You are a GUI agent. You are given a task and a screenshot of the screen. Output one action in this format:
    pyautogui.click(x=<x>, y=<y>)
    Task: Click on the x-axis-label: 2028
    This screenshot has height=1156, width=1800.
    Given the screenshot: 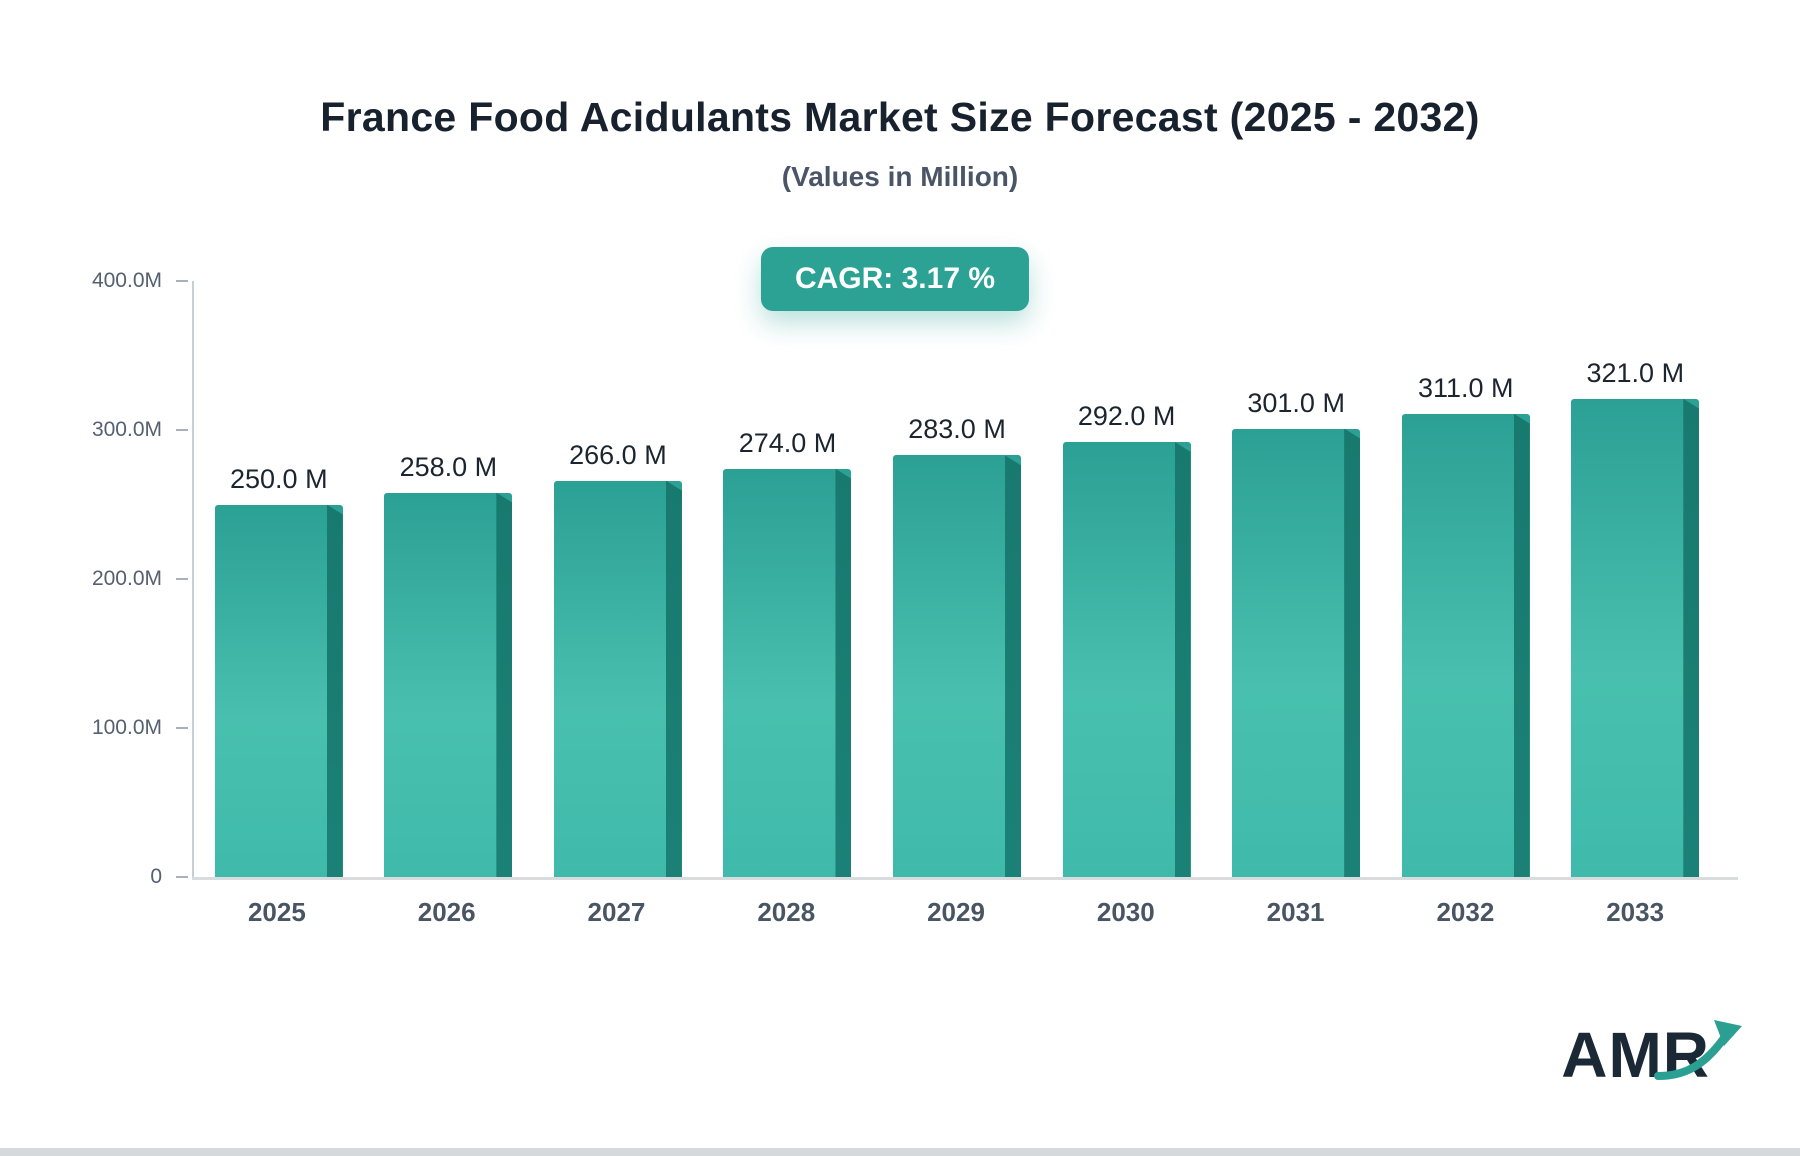 What is the action you would take?
    pyautogui.click(x=786, y=912)
    